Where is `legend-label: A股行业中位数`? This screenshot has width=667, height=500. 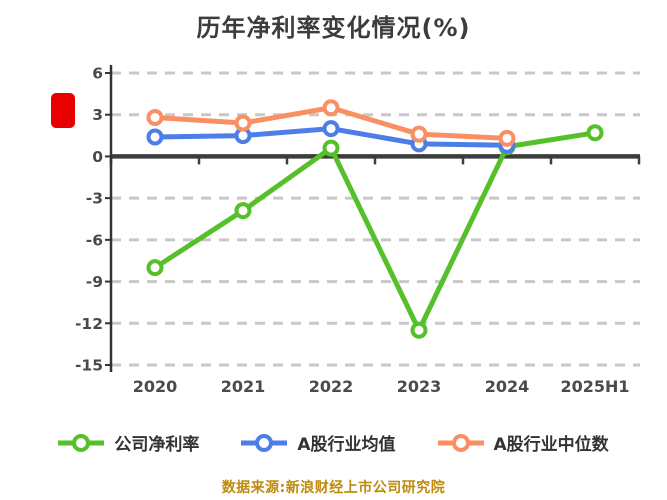
legend-label: A股行业中位数 is located at coordinates (551, 445).